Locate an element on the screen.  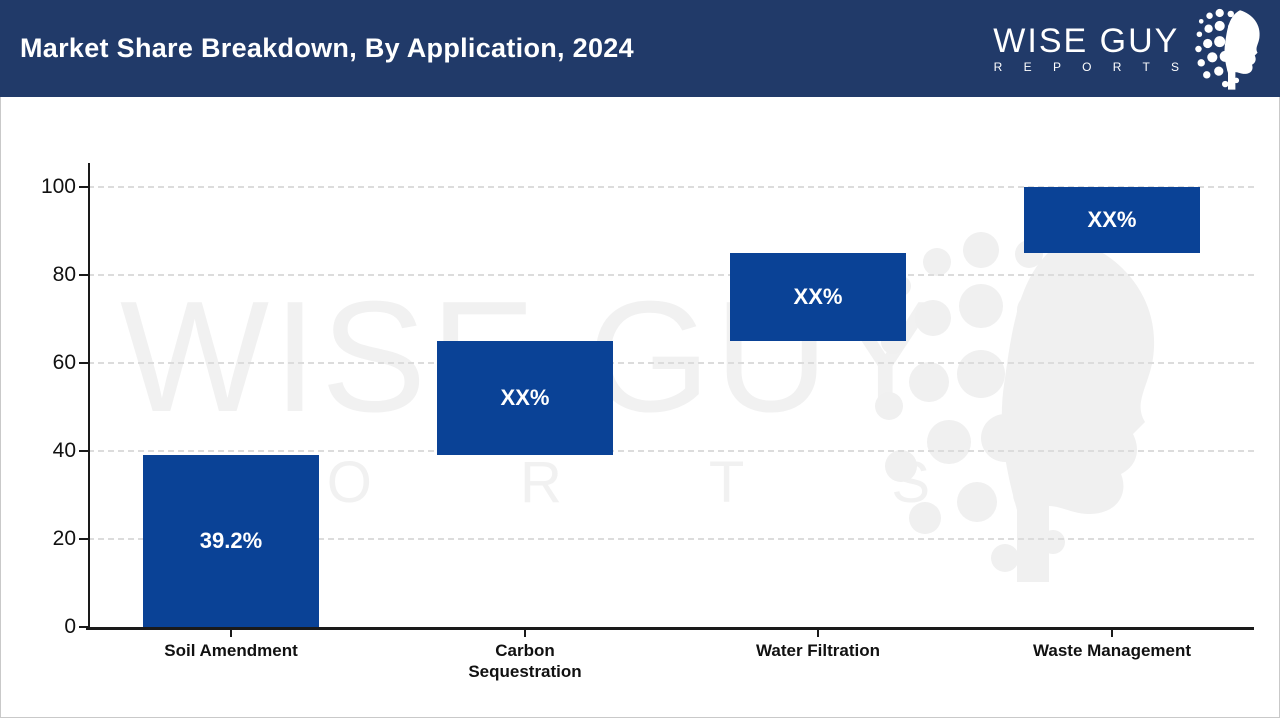
wiseguy-logo-text: WISE GUY R E P O R T S is located at coordinates (1086, 48).